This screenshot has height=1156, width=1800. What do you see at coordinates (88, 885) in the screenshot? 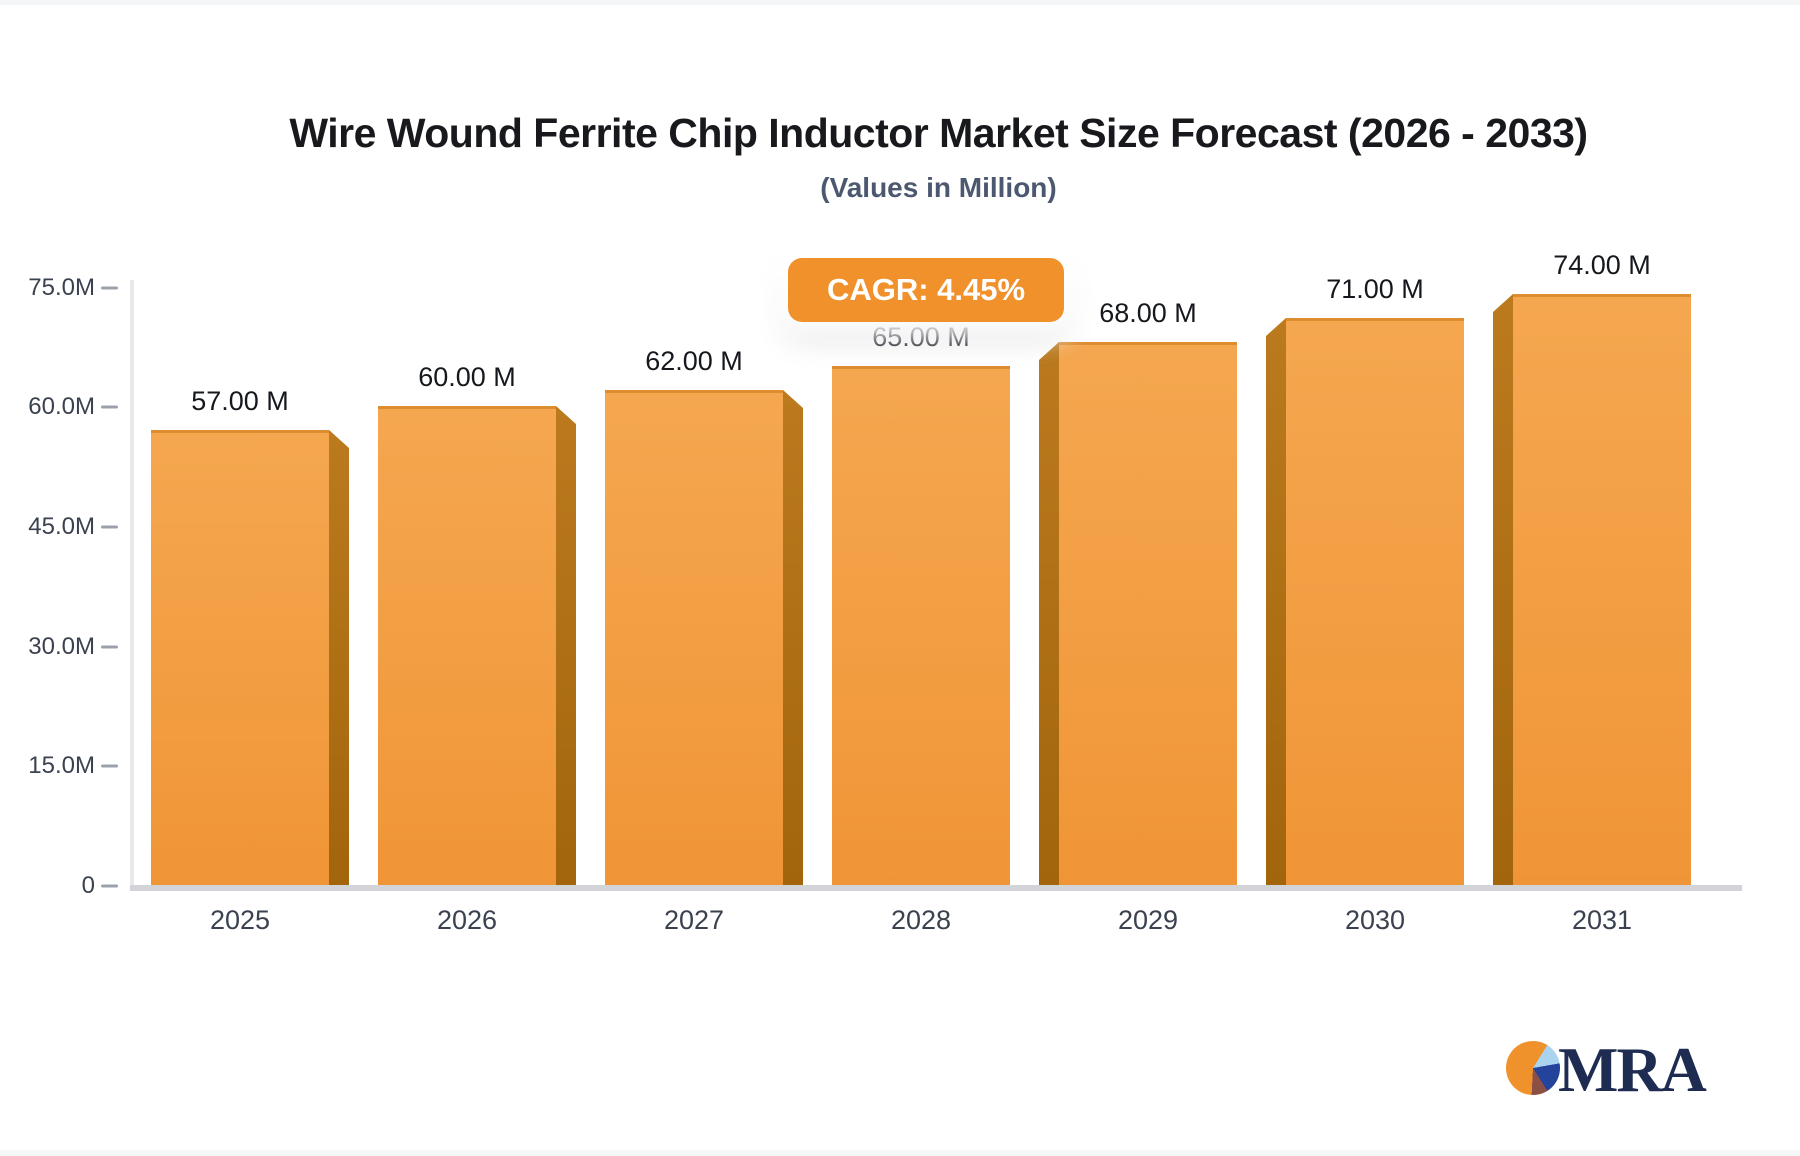
I see `y-tick-label: 0` at bounding box center [88, 885].